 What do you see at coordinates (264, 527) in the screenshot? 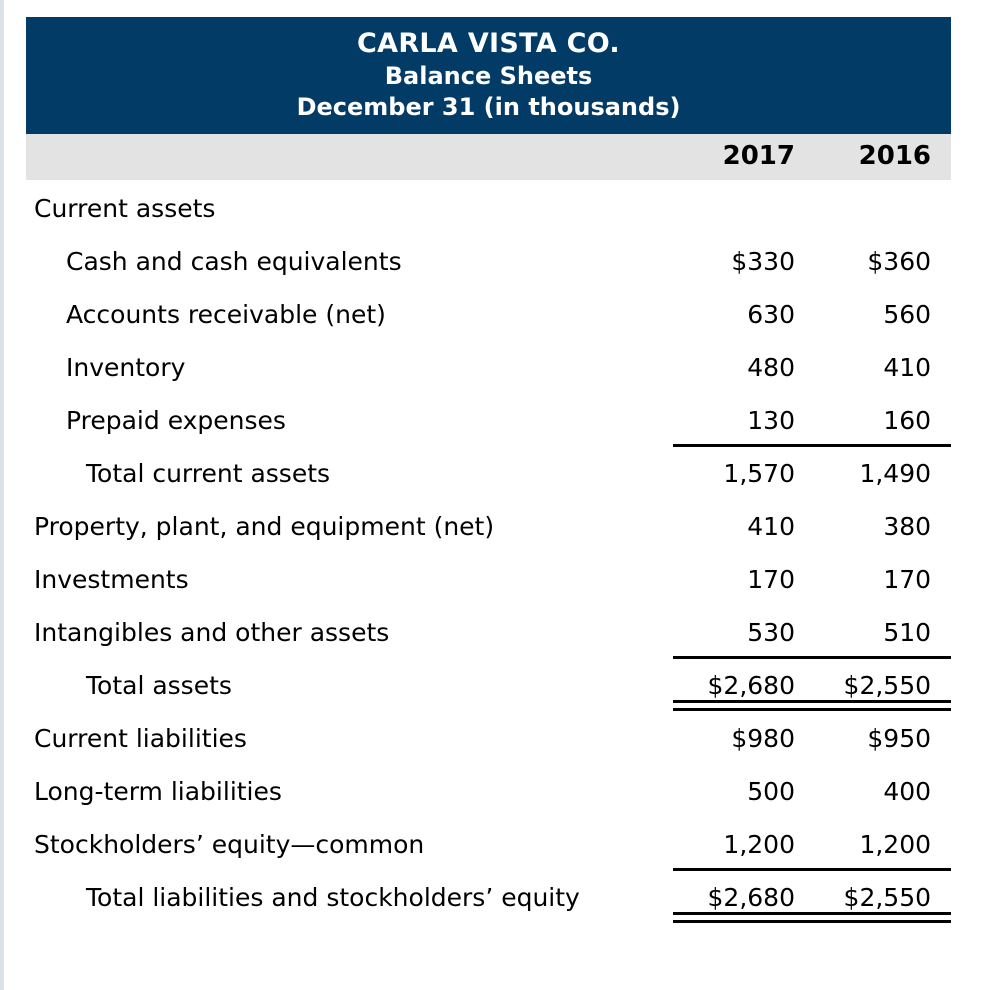
I see `row-label: Property, plant, and equipment (net)` at bounding box center [264, 527].